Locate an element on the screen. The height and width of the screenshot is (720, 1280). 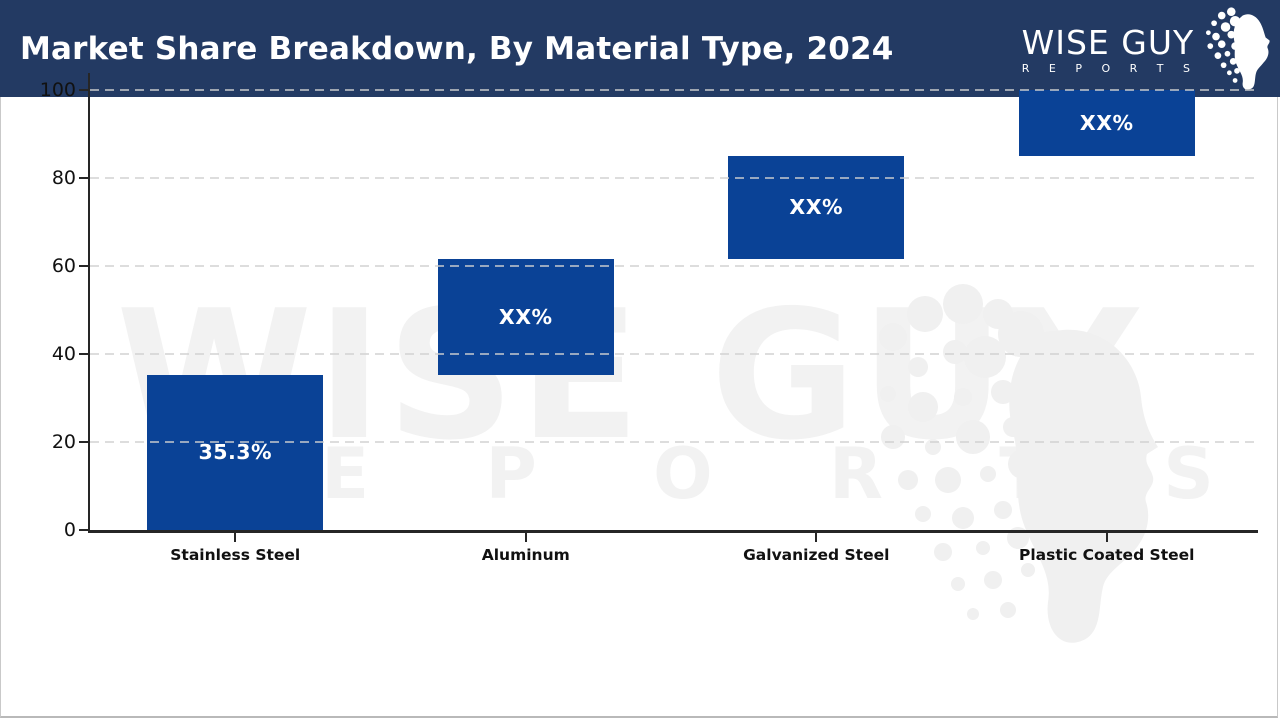
logo-text: WISE GUY R E P O R T S is located at coordinates (1108, 50).